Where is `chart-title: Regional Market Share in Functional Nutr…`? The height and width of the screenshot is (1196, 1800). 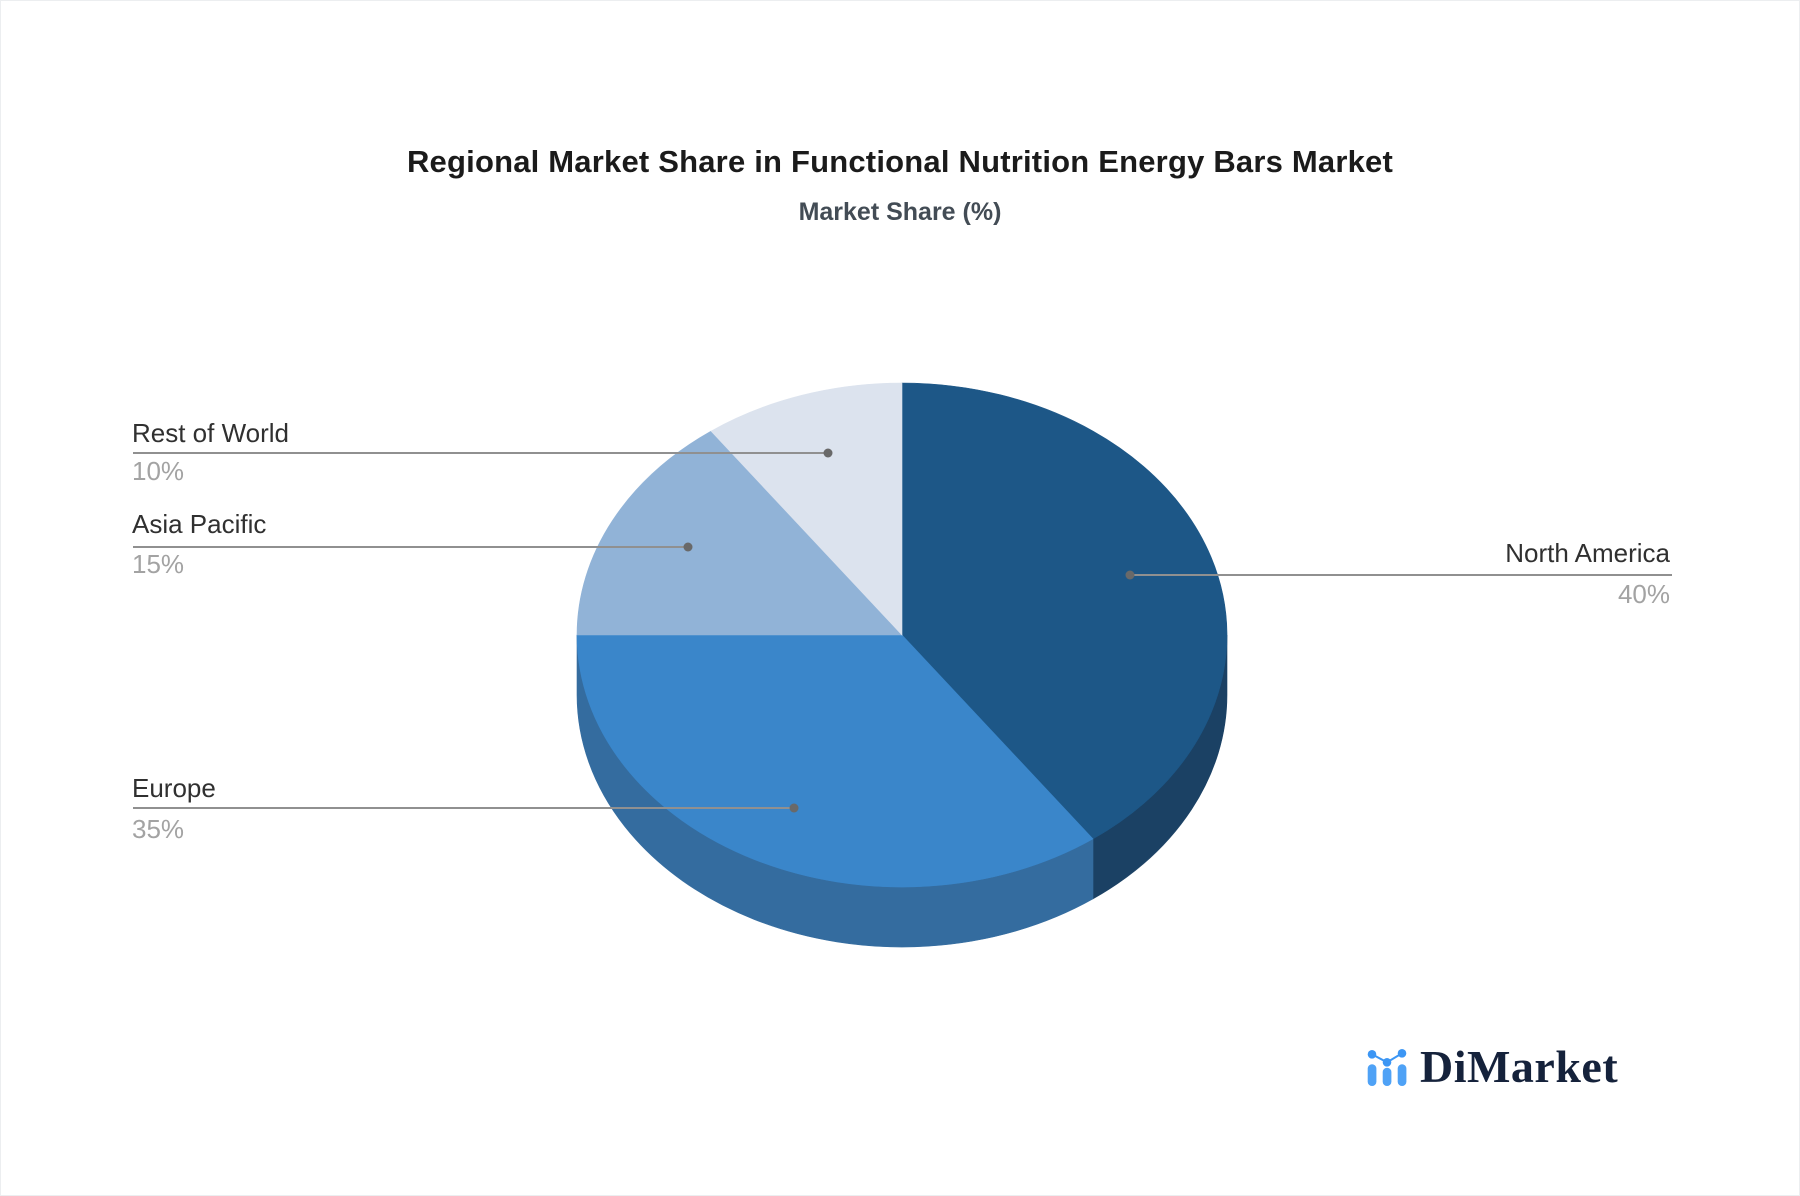
chart-title: Regional Market Share in Functional Nutr… is located at coordinates (900, 161).